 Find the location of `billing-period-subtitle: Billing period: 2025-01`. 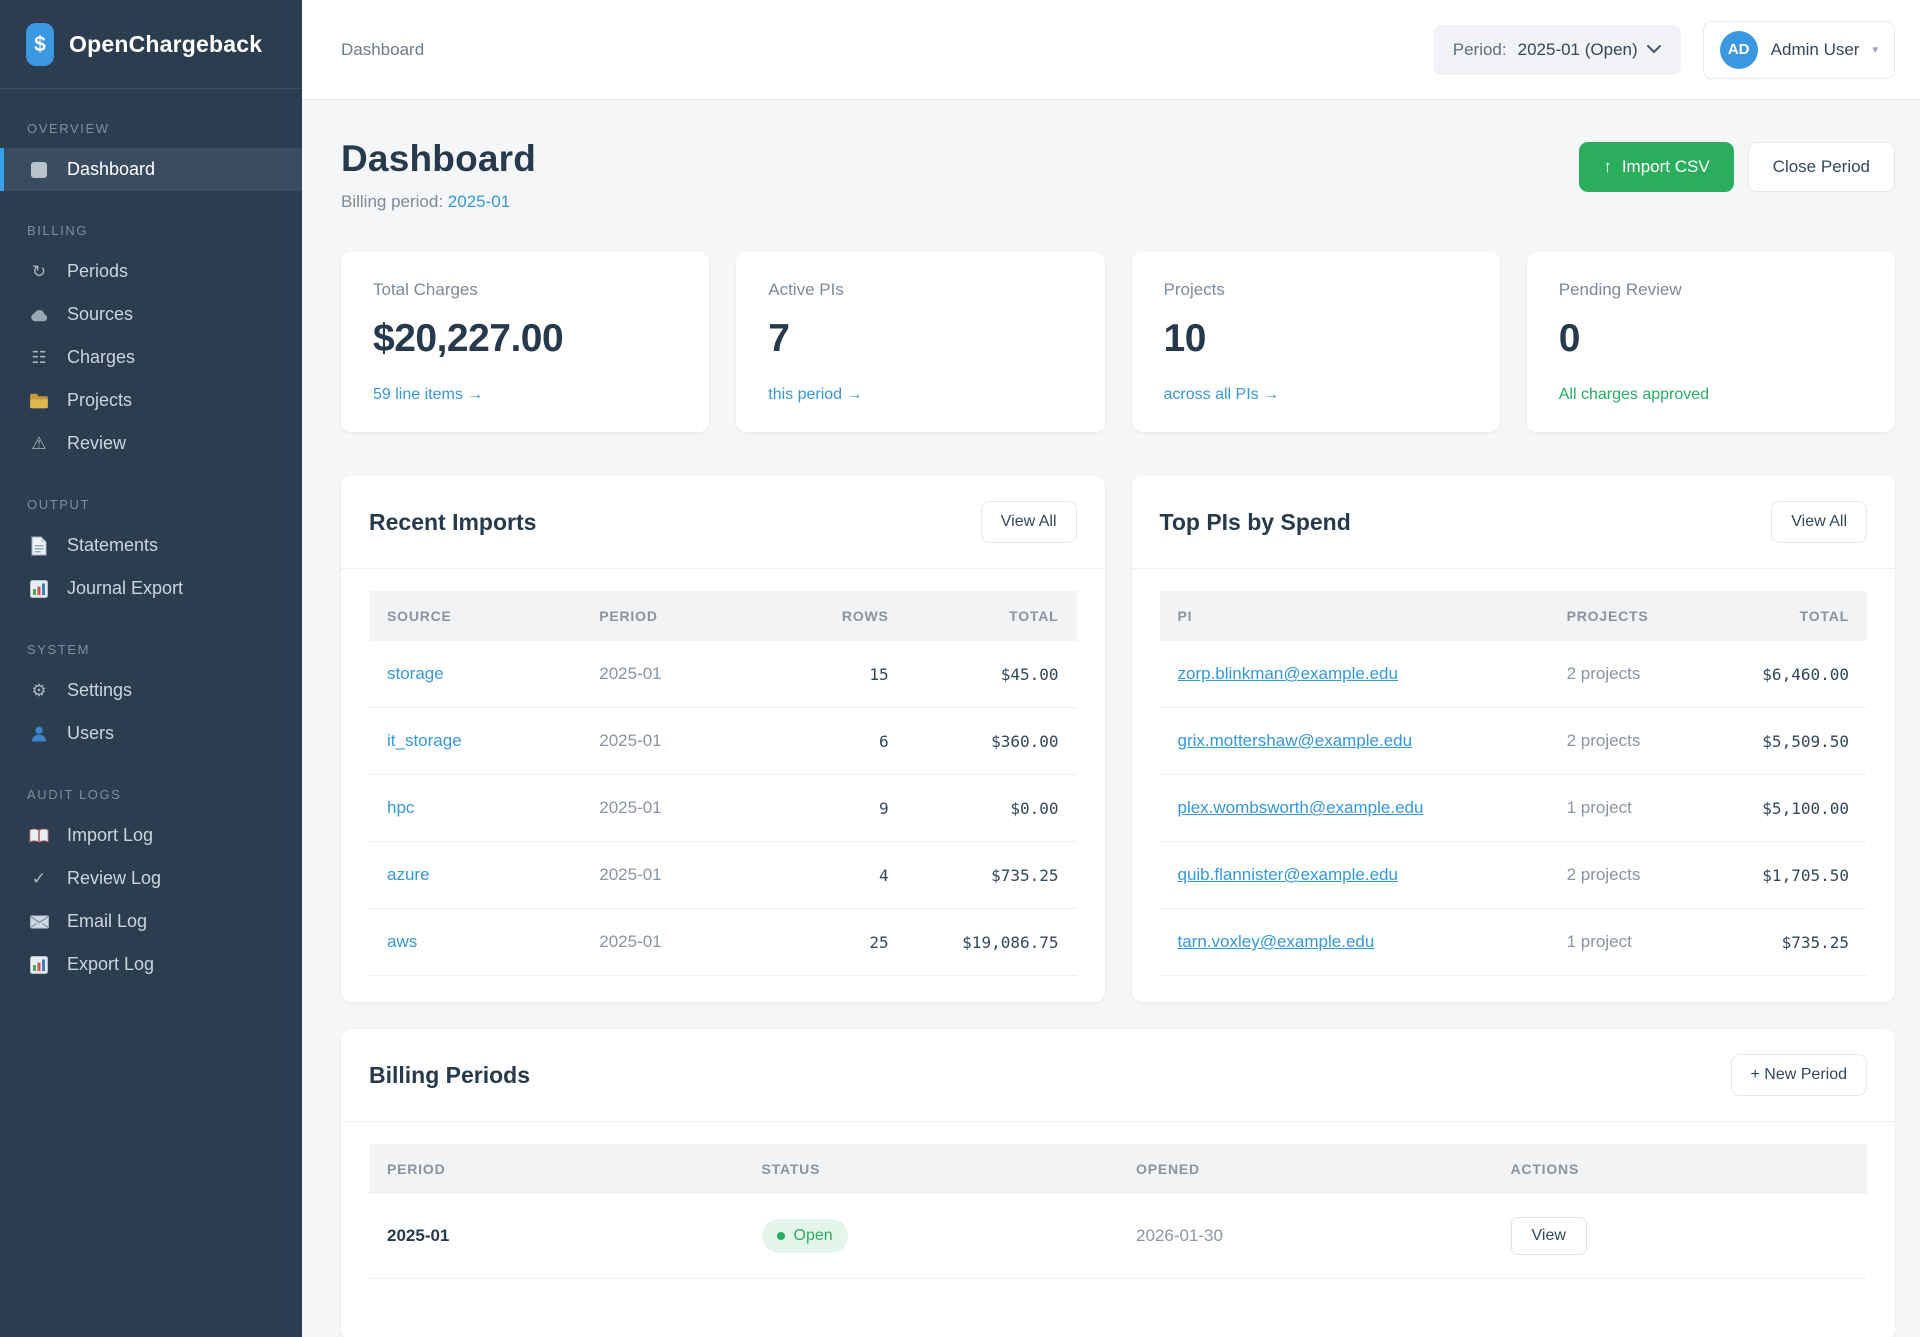

billing-period-subtitle: Billing period: 2025-01 is located at coordinates (426, 201).